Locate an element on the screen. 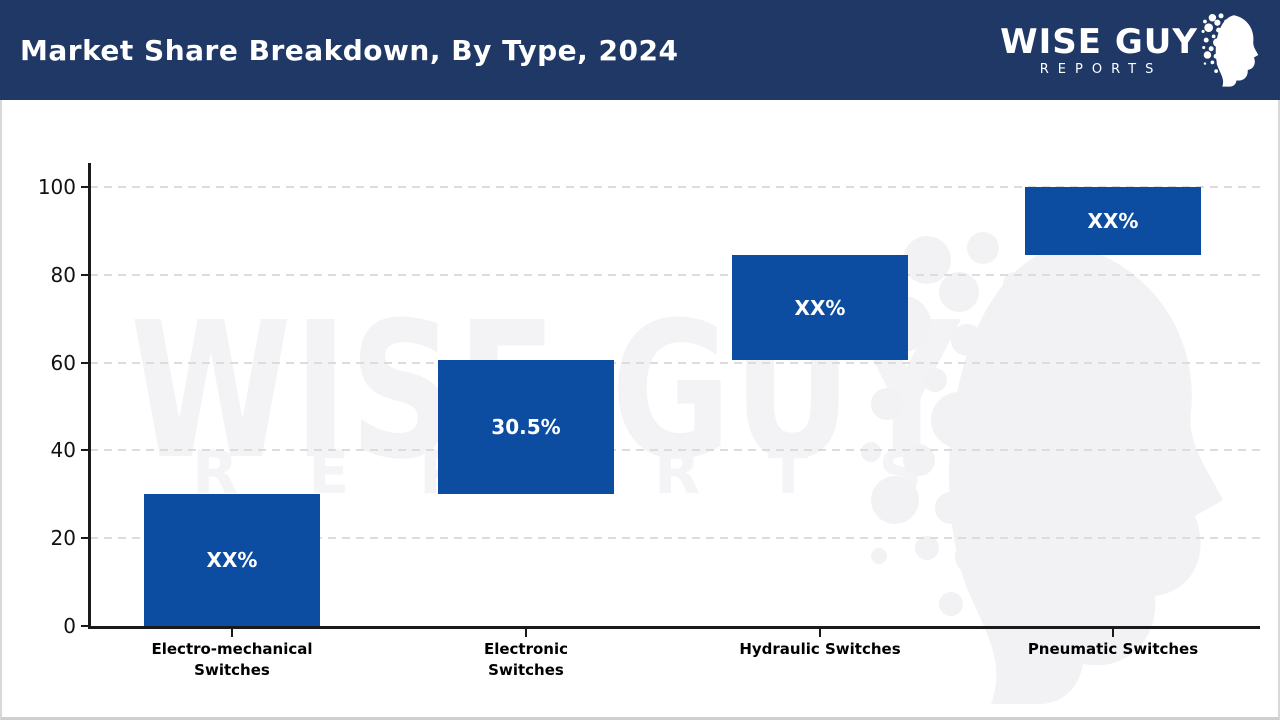 Image resolution: width=1280 pixels, height=720 pixels. logo-wordmark: WISE GUY is located at coordinates (1099, 41).